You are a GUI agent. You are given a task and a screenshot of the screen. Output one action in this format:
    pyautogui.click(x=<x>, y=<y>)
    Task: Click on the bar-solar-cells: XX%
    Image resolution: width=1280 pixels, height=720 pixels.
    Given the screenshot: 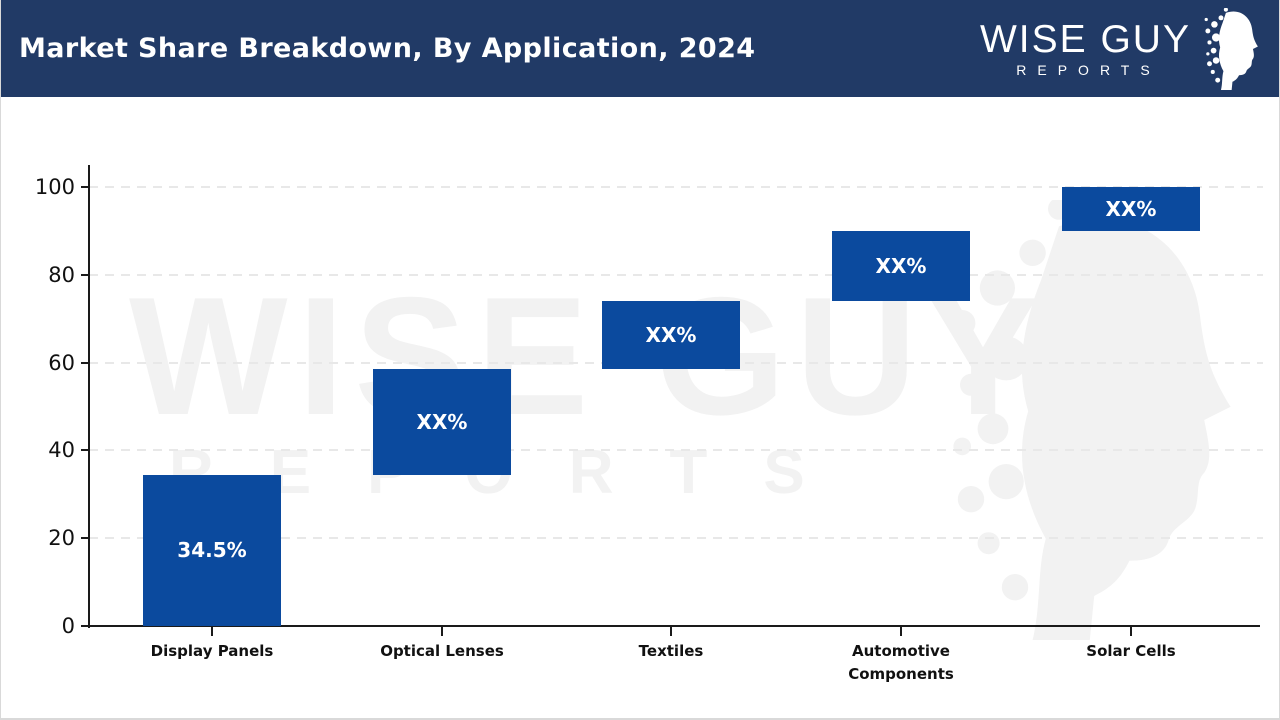 What is the action you would take?
    pyautogui.click(x=1131, y=209)
    